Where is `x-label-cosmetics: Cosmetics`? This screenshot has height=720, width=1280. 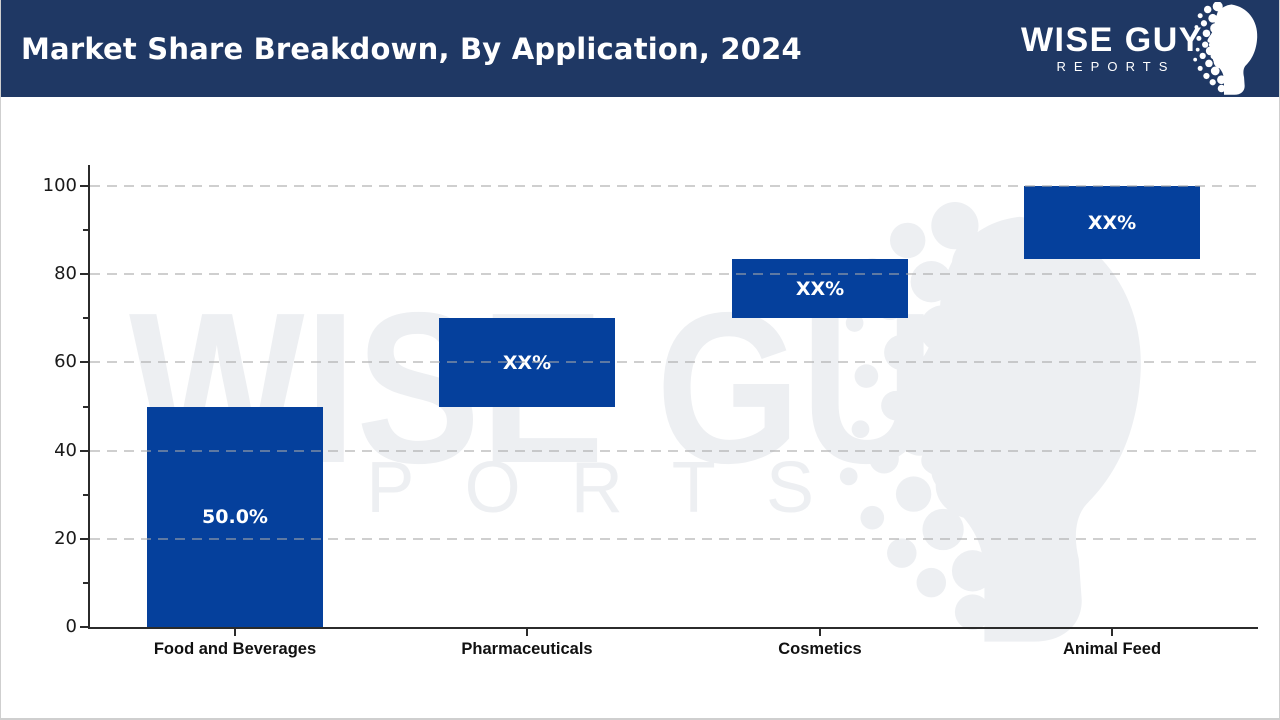
x-label-cosmetics: Cosmetics is located at coordinates (820, 649).